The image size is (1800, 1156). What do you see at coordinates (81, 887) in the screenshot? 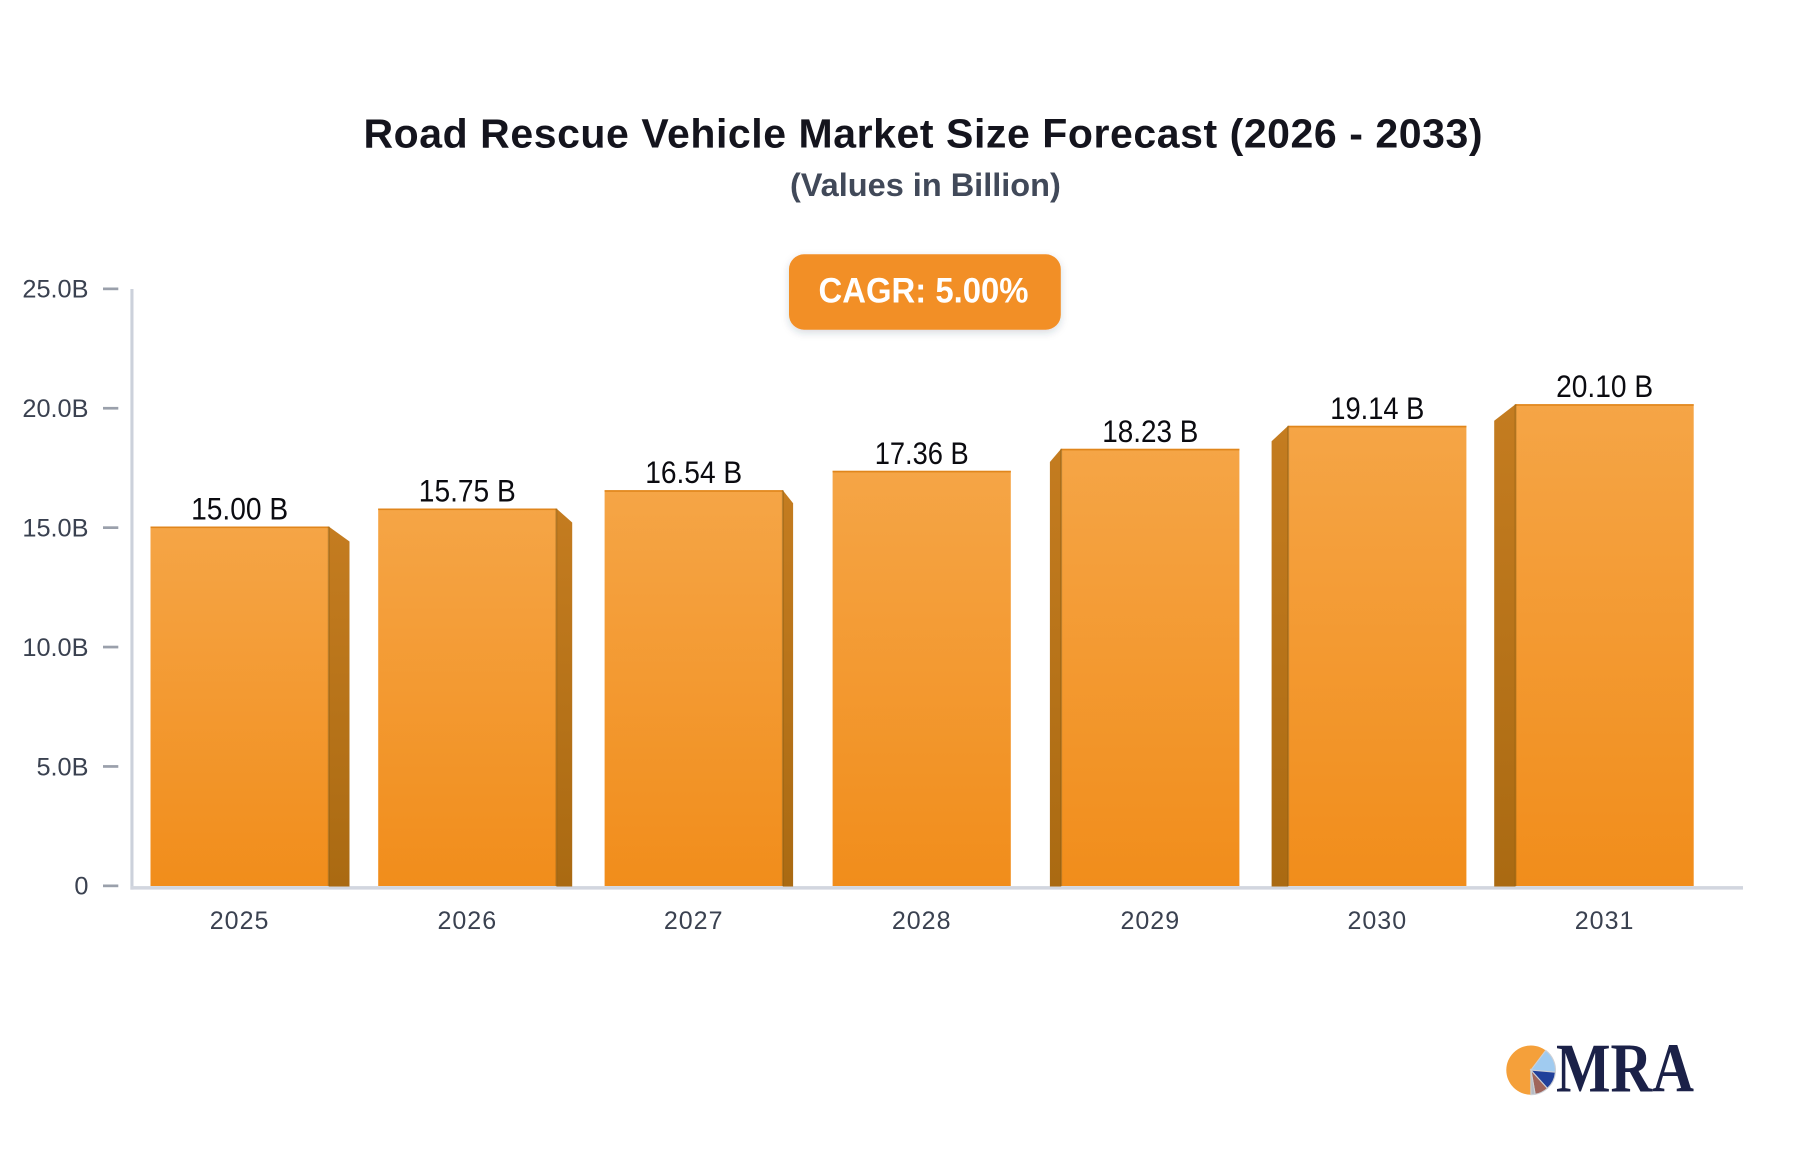
I see `svg-text: 0` at bounding box center [81, 887].